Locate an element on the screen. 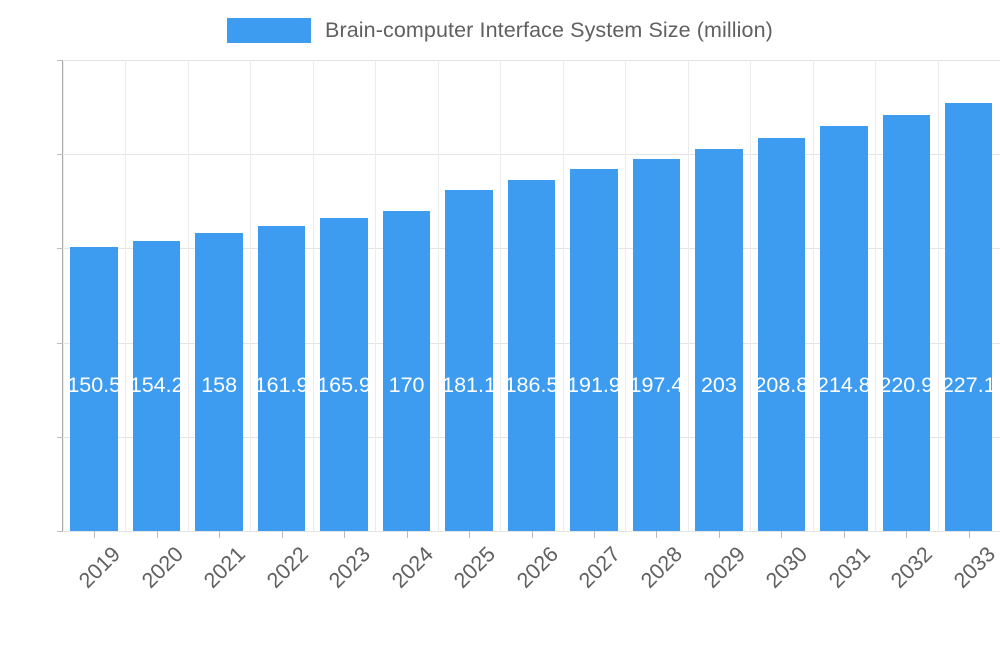 This screenshot has width=1000, height=645. bar-slot: 208.8 is located at coordinates (781, 295).